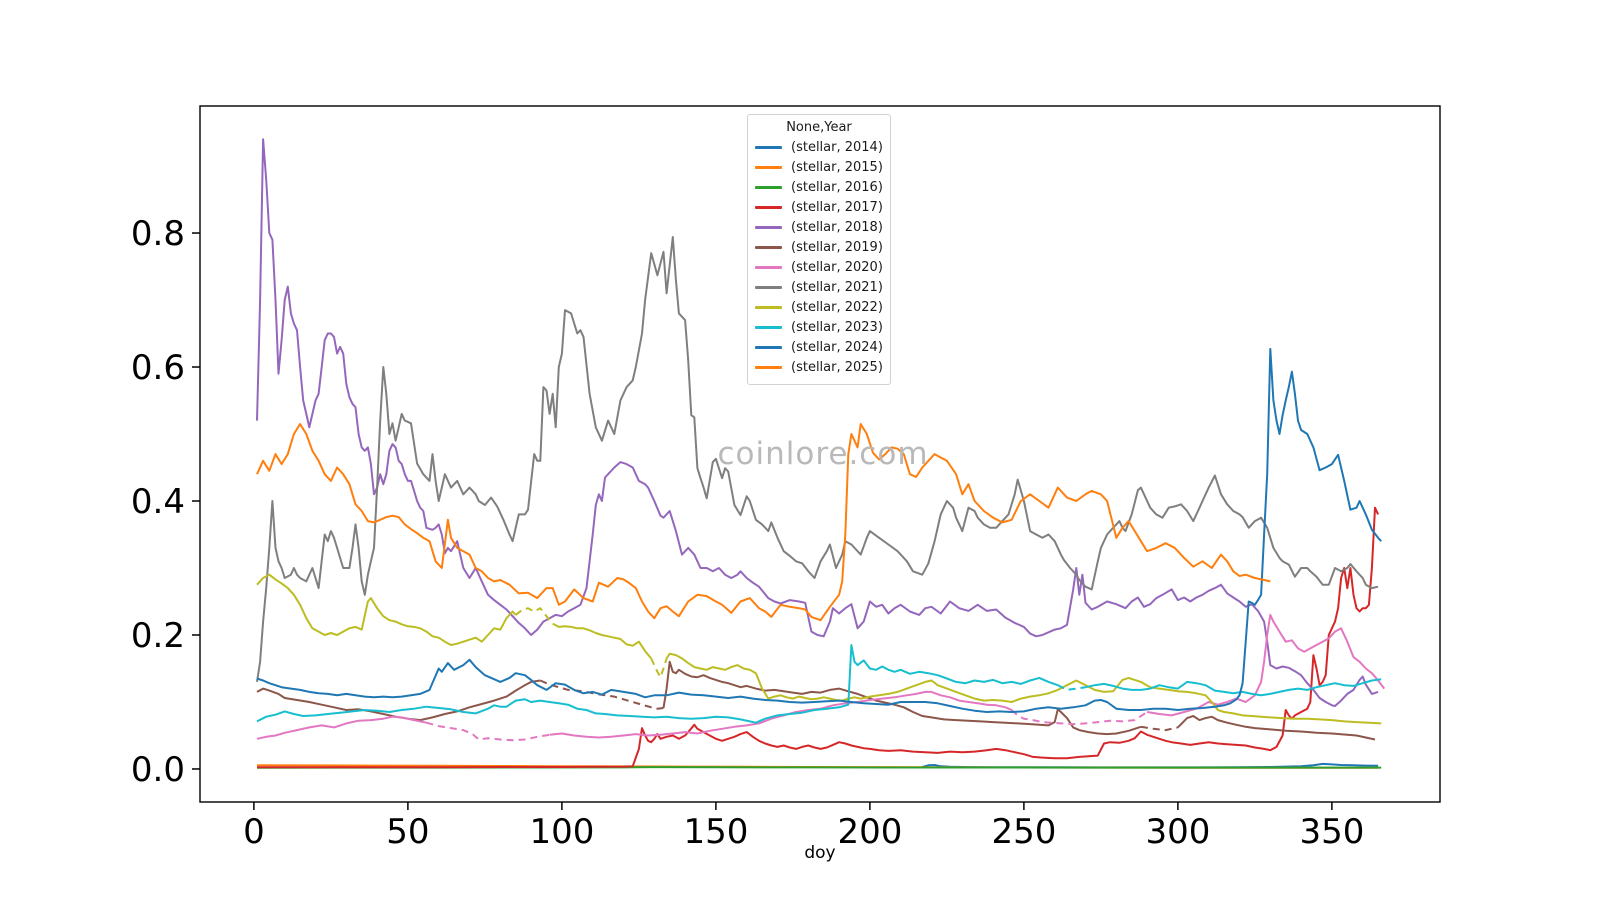  I want to click on legend-item-stellar-2025: (stellar, 2025), so click(819, 367).